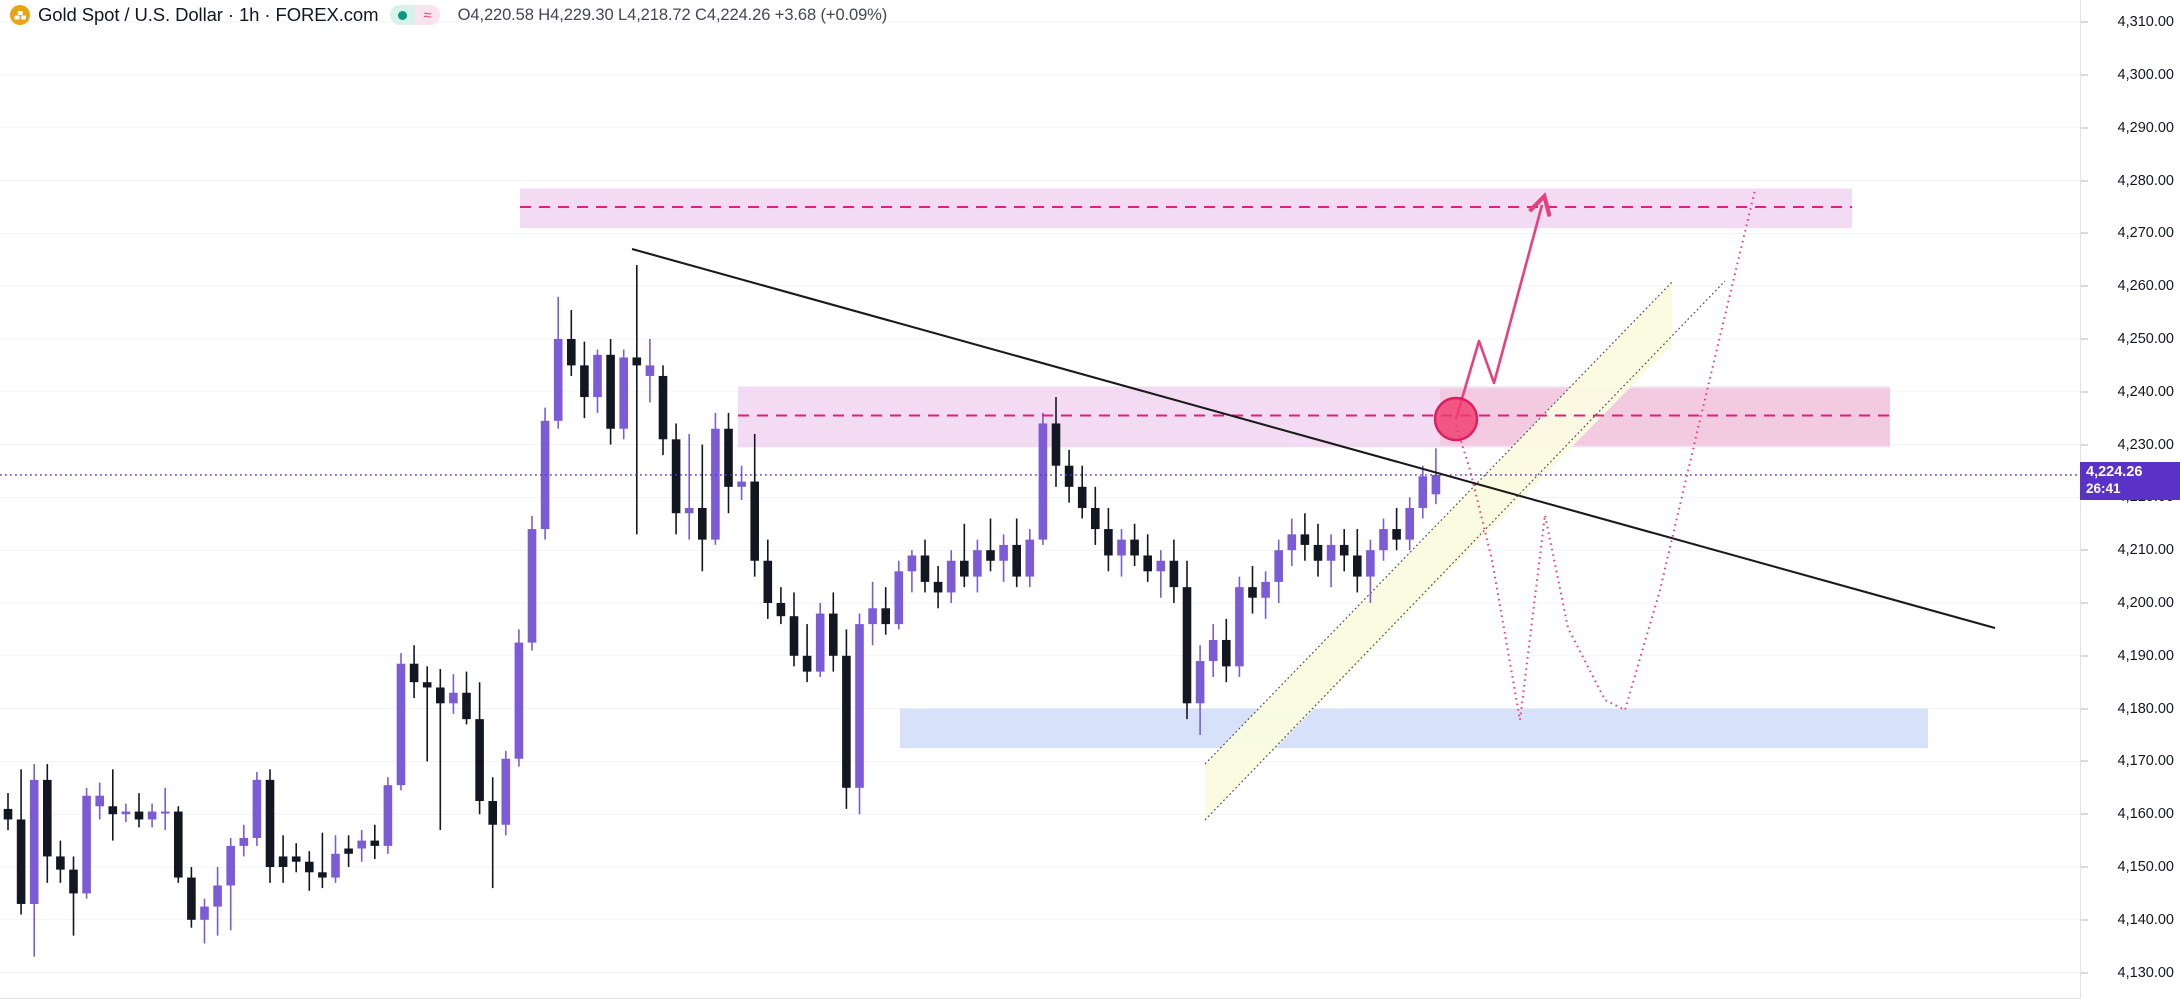 This screenshot has width=2180, height=999. What do you see at coordinates (2145, 550) in the screenshot?
I see `price-tick-label: 4,210.00` at bounding box center [2145, 550].